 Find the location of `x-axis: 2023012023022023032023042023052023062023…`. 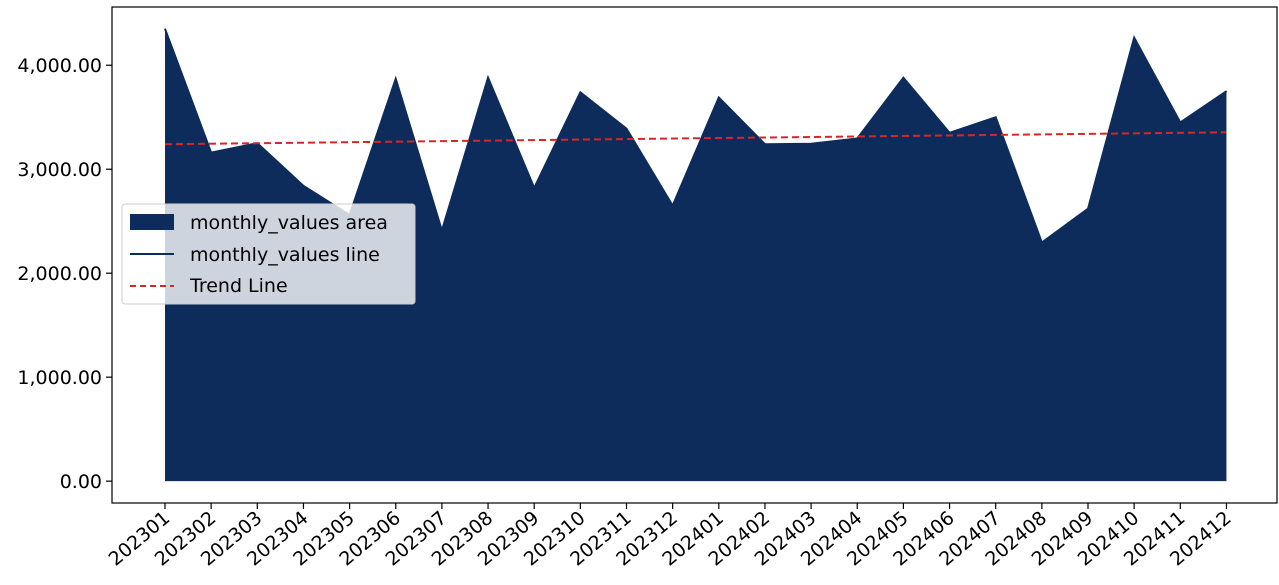

x-axis: 2023012023022023032023042023052023062023… is located at coordinates (670, 536).